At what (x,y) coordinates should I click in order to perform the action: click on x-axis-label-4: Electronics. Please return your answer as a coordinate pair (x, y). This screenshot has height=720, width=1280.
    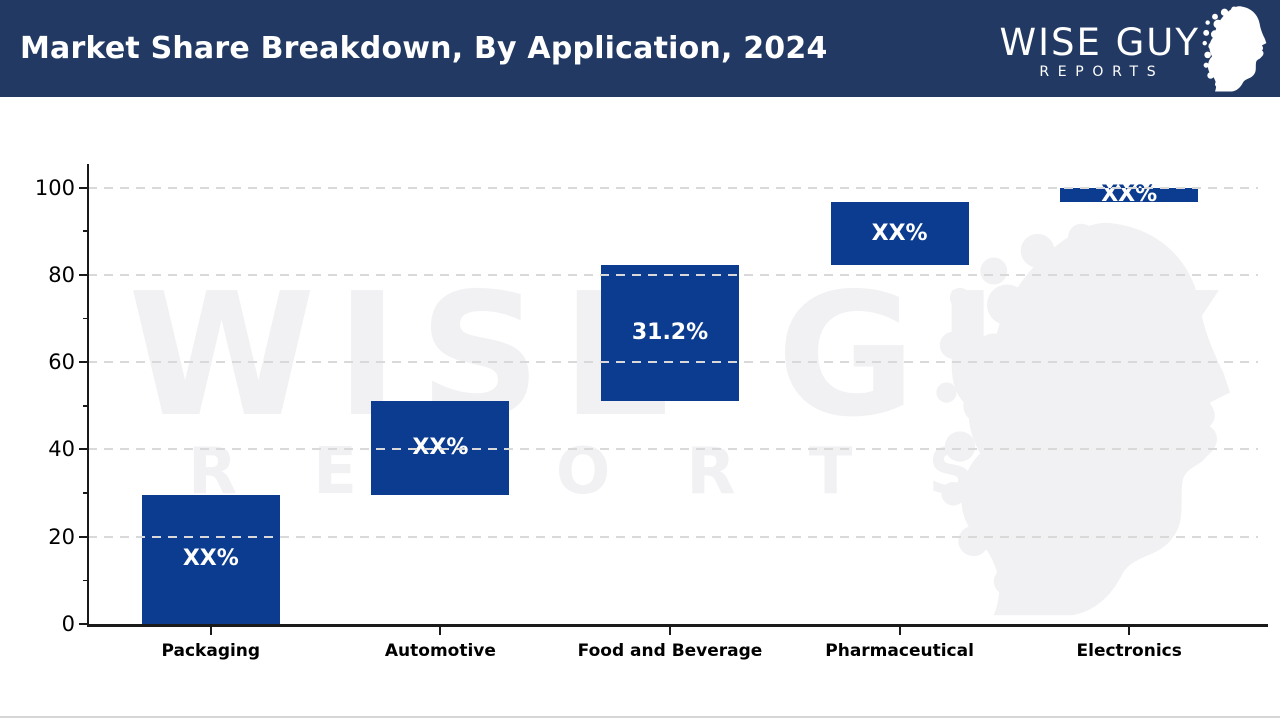
    Looking at the image, I should click on (1129, 651).